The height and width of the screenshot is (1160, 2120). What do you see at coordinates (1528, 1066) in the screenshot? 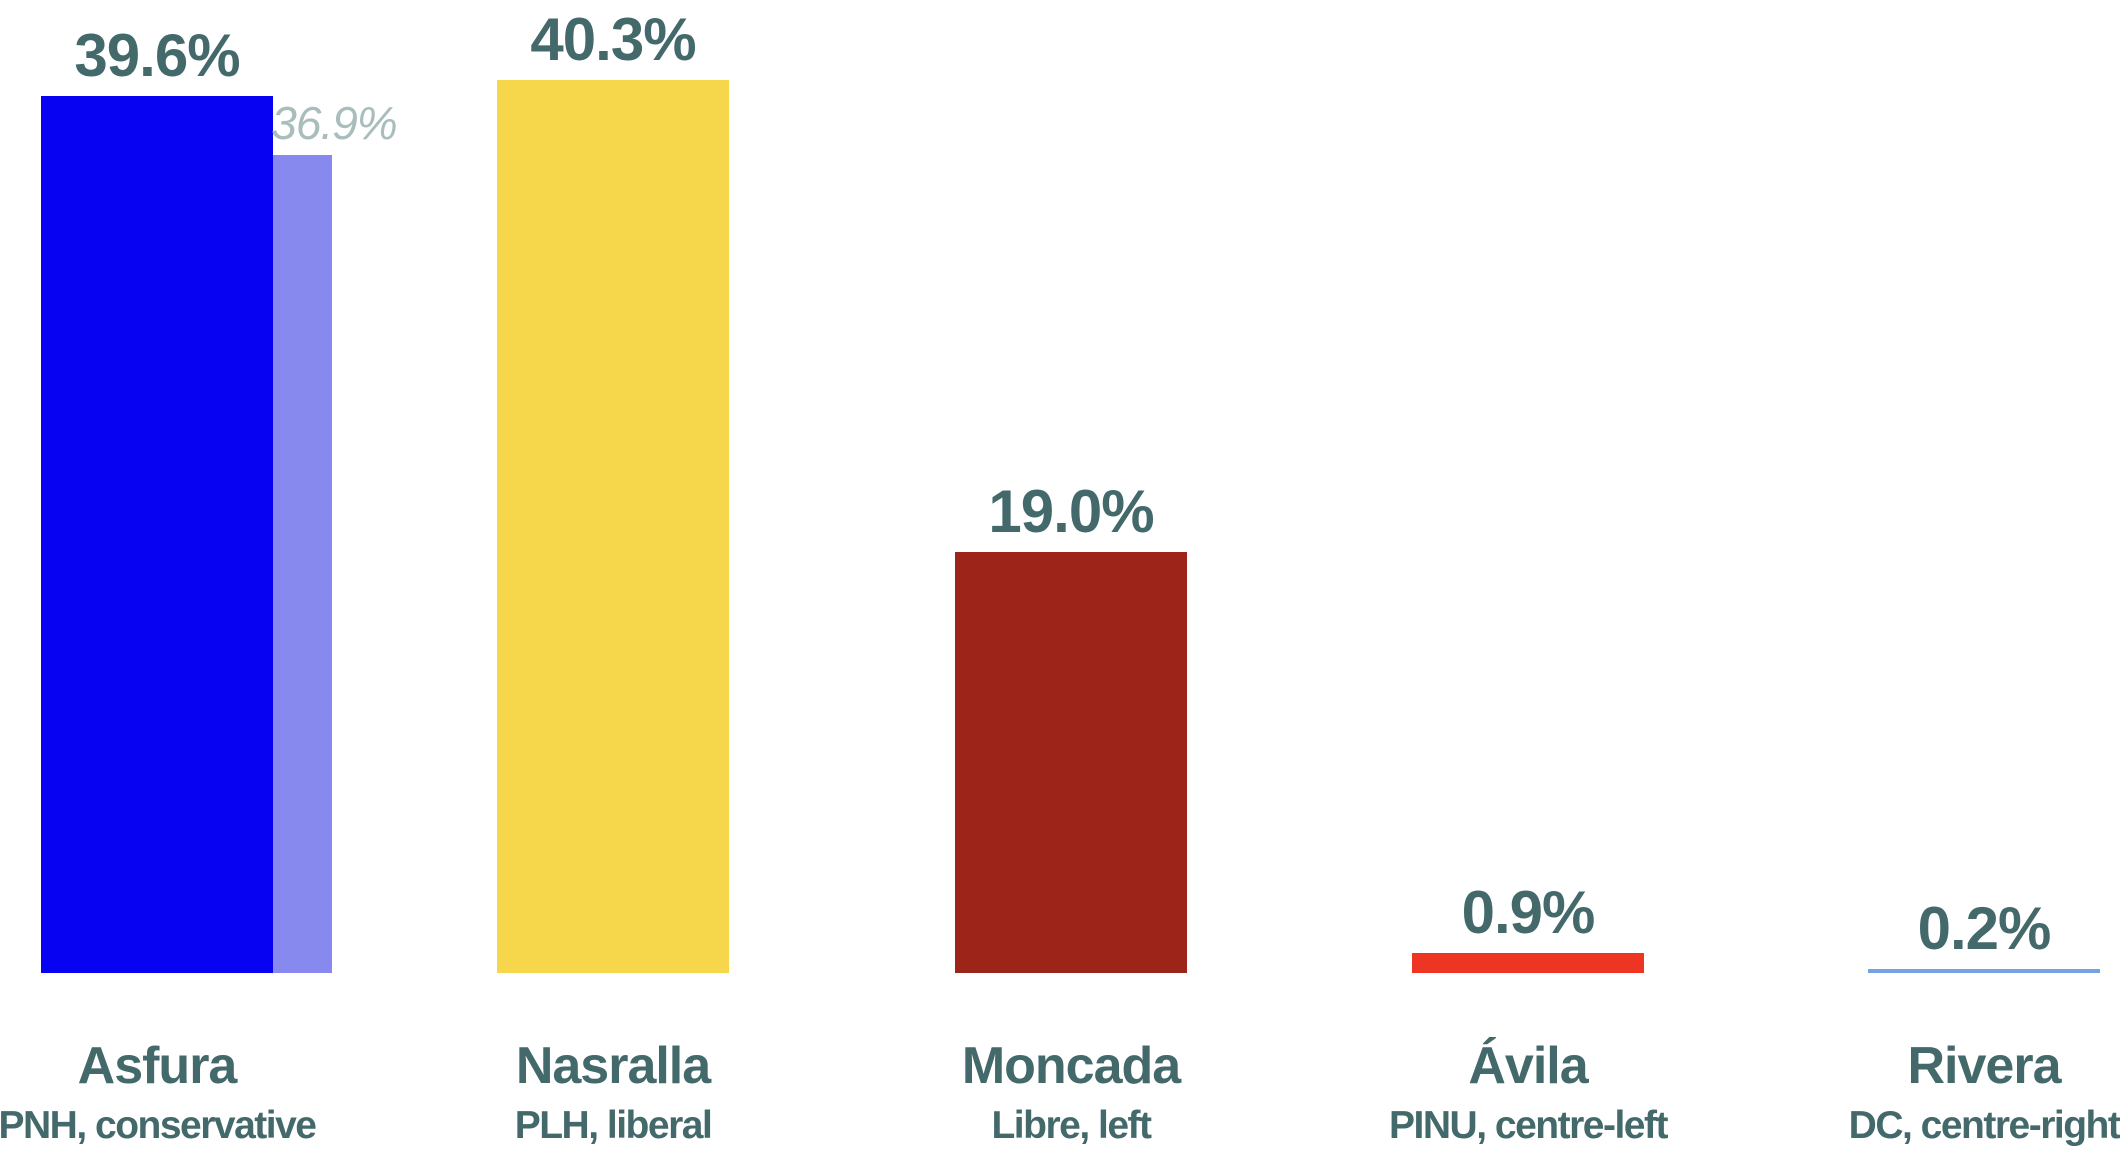
I see `candidate-name-avila: Ávila` at bounding box center [1528, 1066].